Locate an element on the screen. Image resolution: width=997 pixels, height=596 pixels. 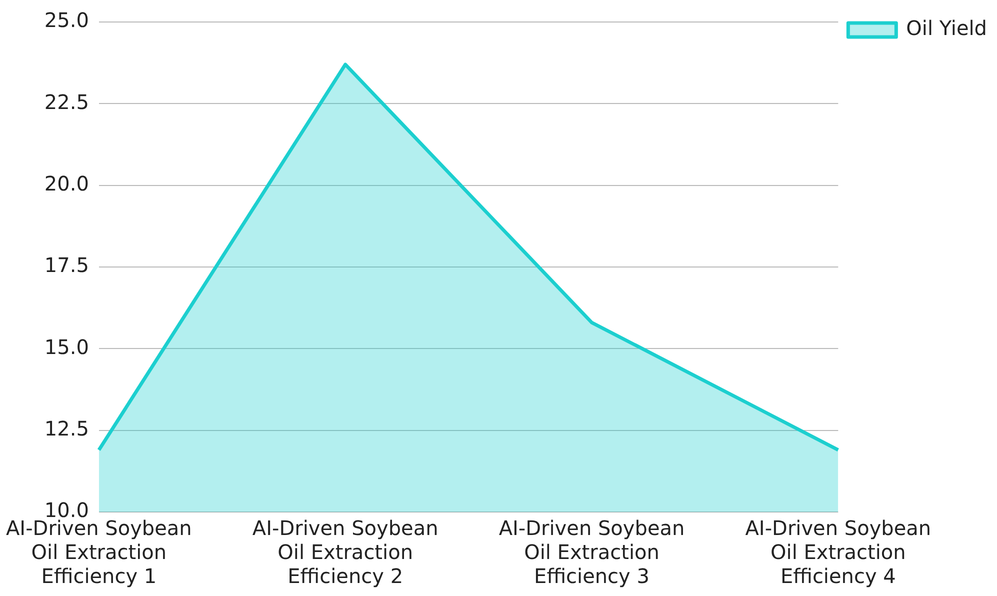
legend-label: Oil Yield is located at coordinates (947, 28).